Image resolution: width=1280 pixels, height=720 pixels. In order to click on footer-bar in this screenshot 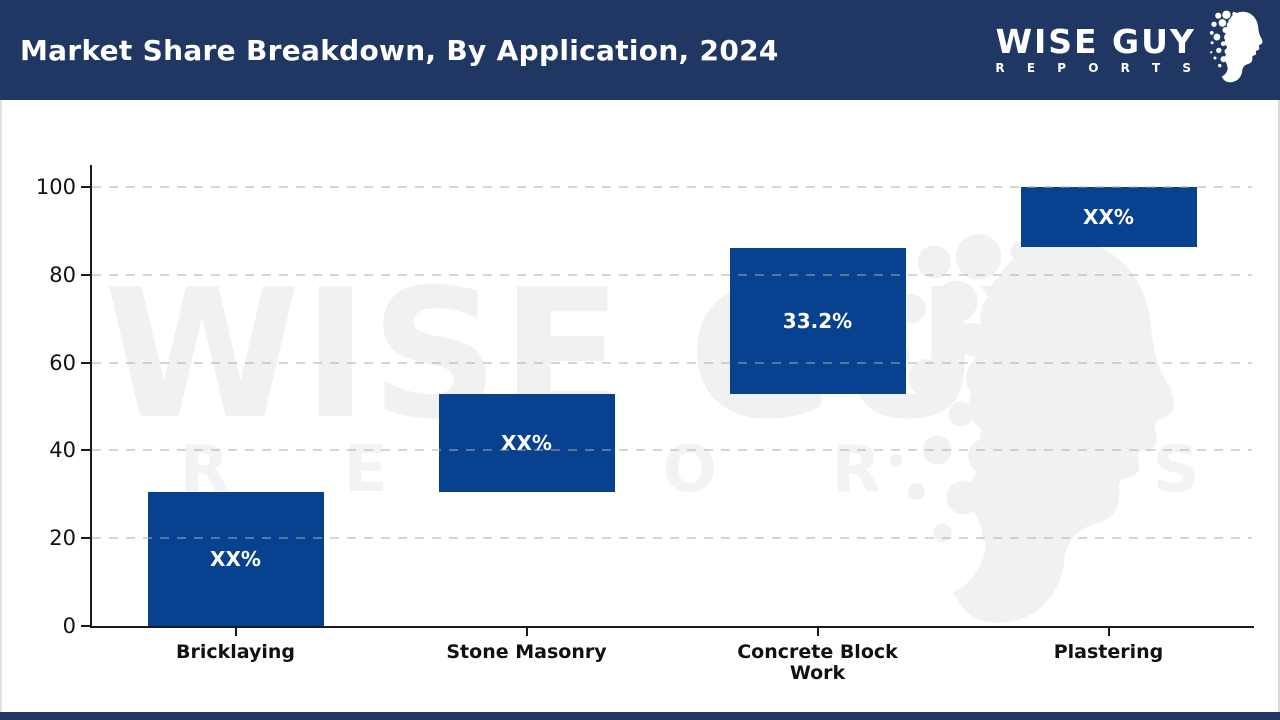, I will do `click(640, 716)`.